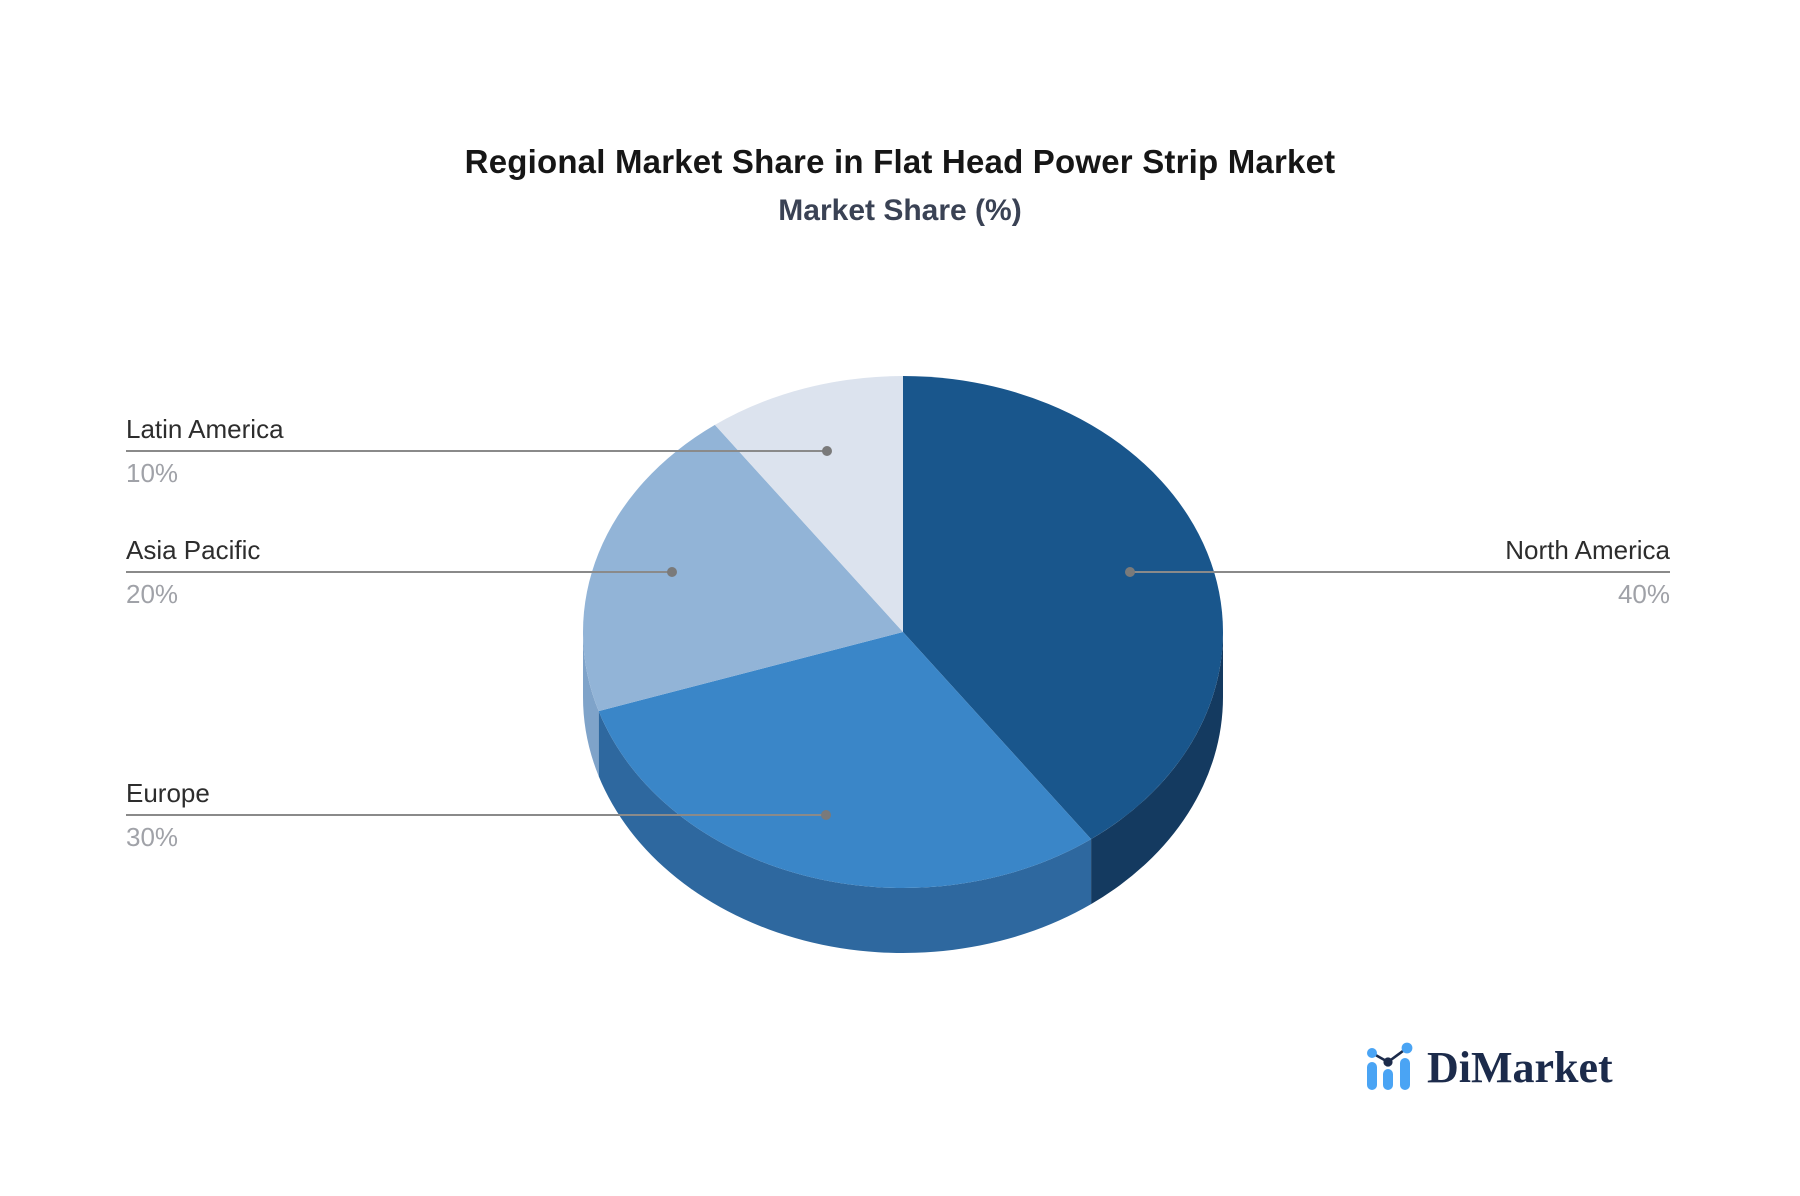 The image size is (1800, 1196). Describe the element at coordinates (591, 704) in the screenshot. I see `pie-slice-side-asia-pacific` at that location.